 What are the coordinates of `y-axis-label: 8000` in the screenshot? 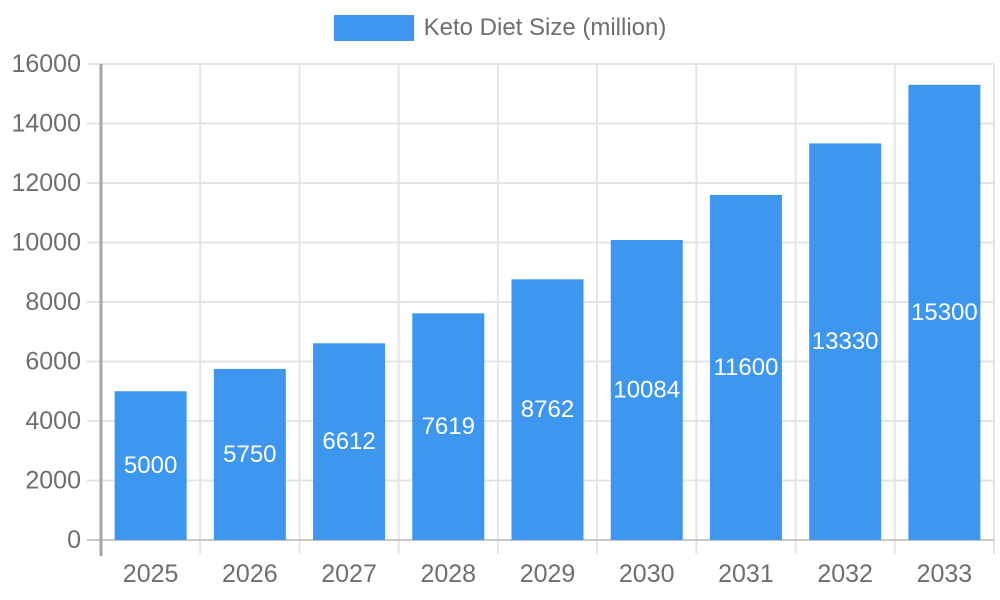 It's located at (53, 302).